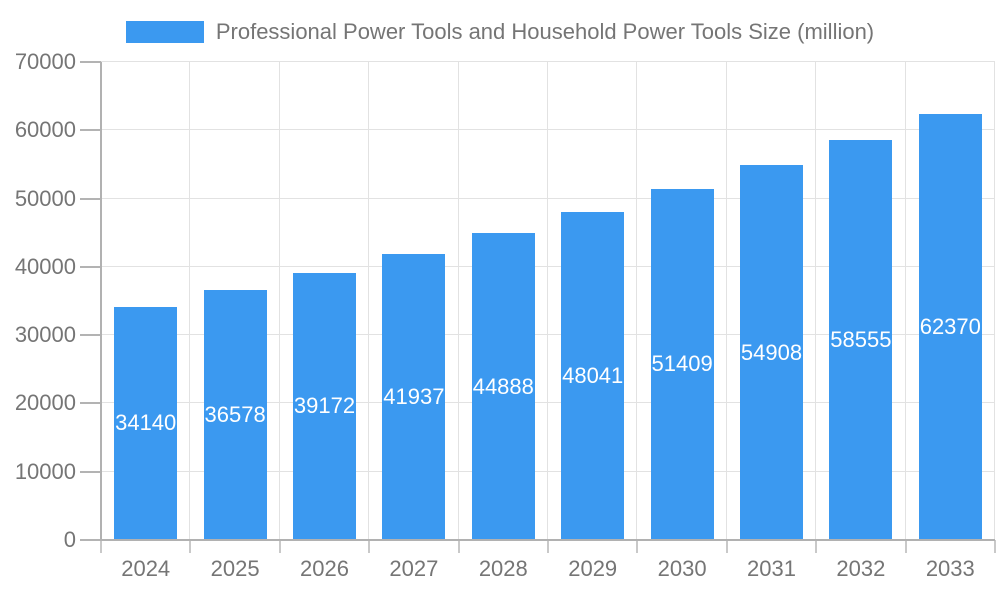 The height and width of the screenshot is (600, 1000). I want to click on bar-value-label: 34140, so click(146, 423).